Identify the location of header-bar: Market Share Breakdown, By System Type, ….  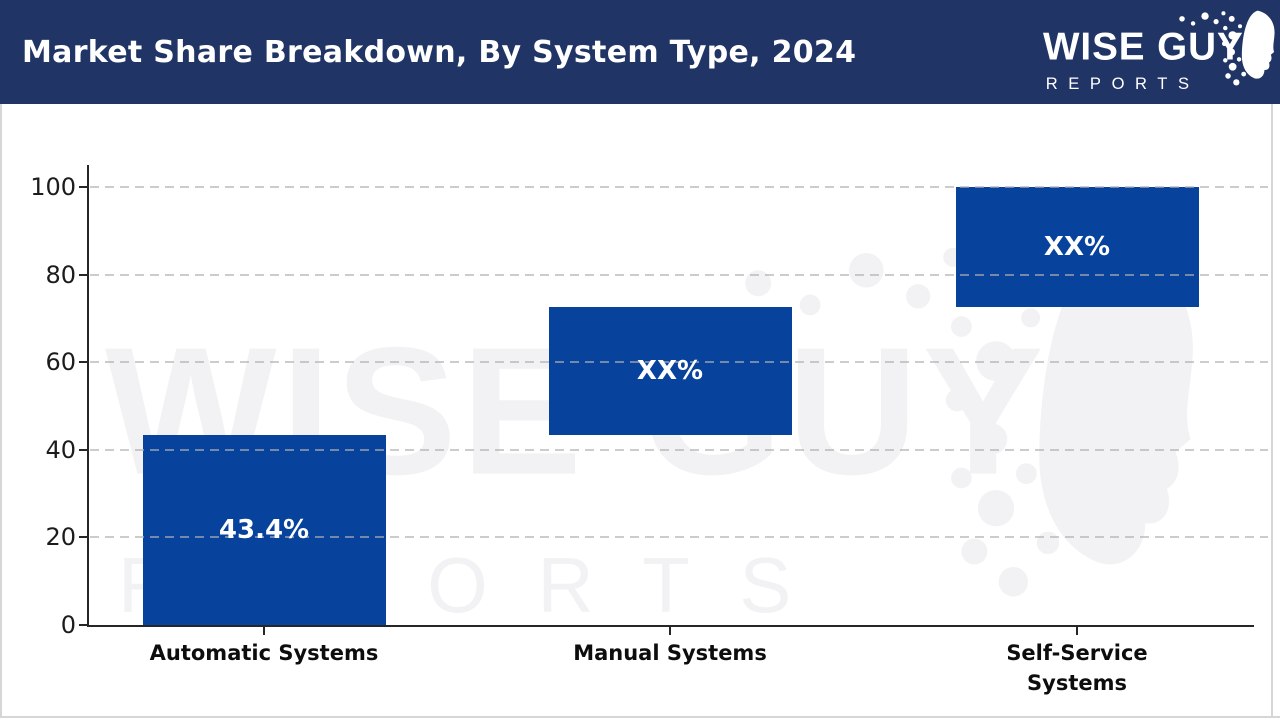
(640, 52).